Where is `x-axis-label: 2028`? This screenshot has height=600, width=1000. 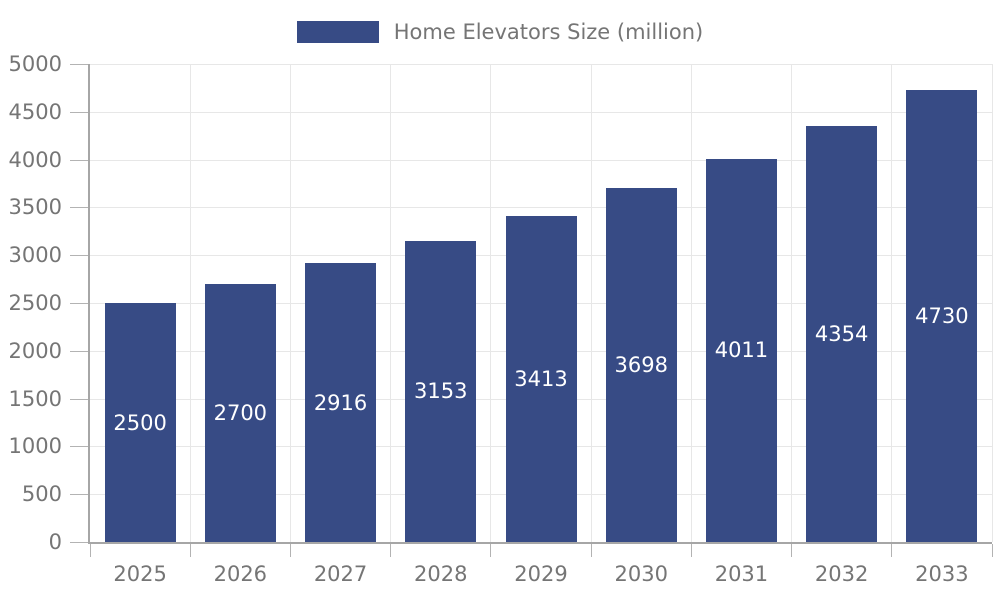 x-axis-label: 2028 is located at coordinates (441, 574).